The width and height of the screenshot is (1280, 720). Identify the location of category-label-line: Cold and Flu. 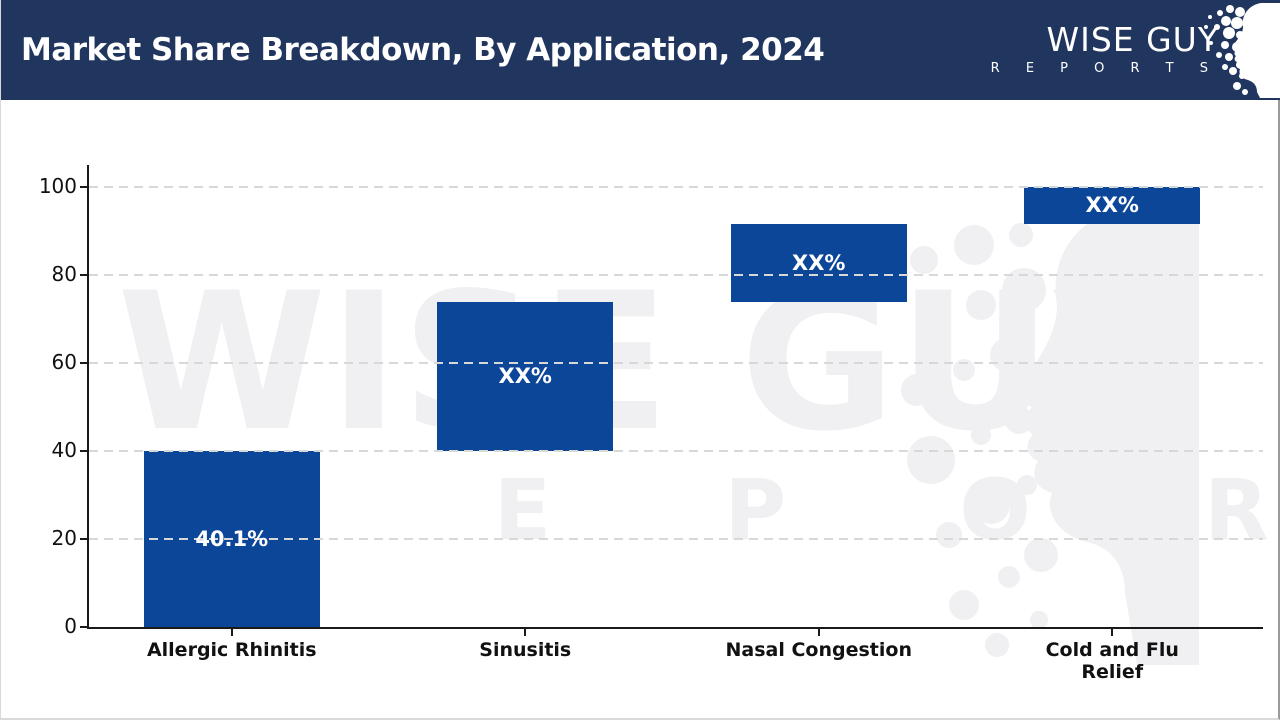
(1112, 650).